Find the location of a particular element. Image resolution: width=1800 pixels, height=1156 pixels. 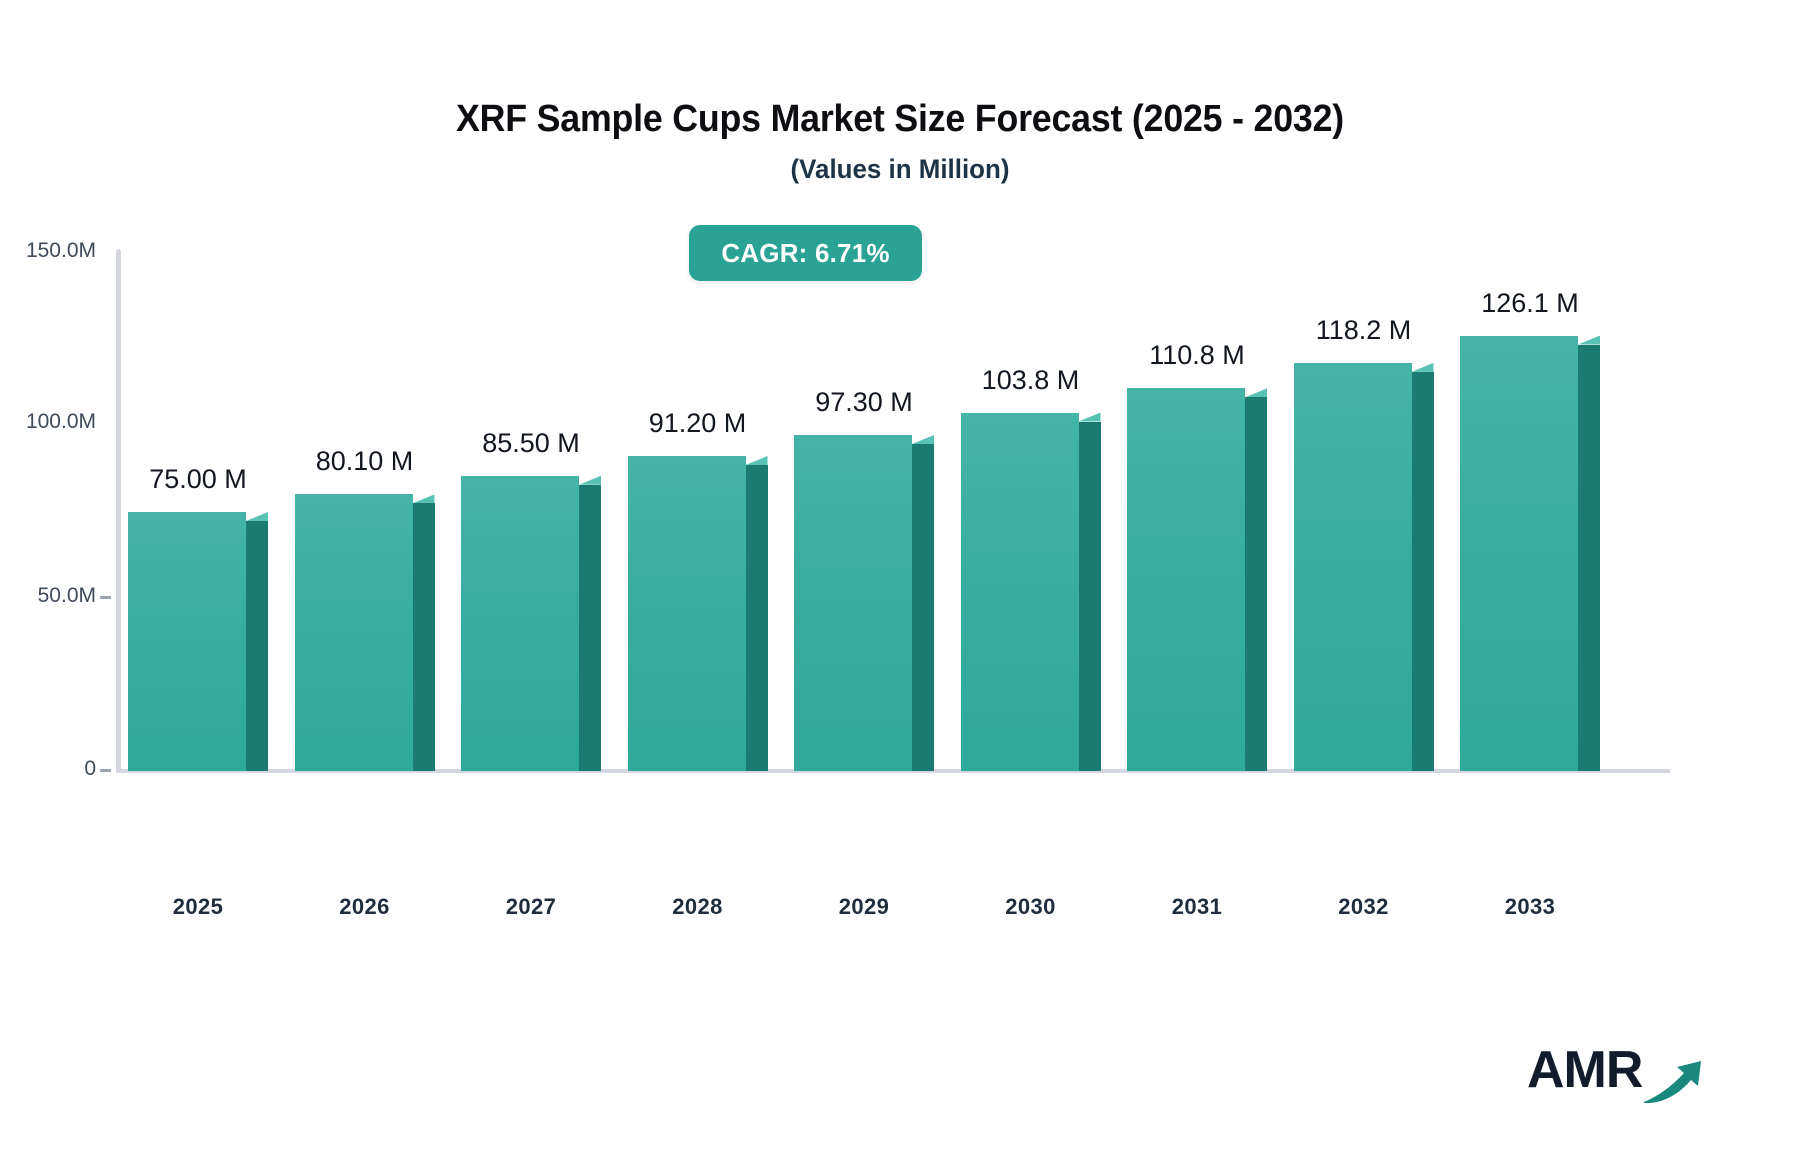

x-axis-label-2031: 2031 is located at coordinates (1197, 906).